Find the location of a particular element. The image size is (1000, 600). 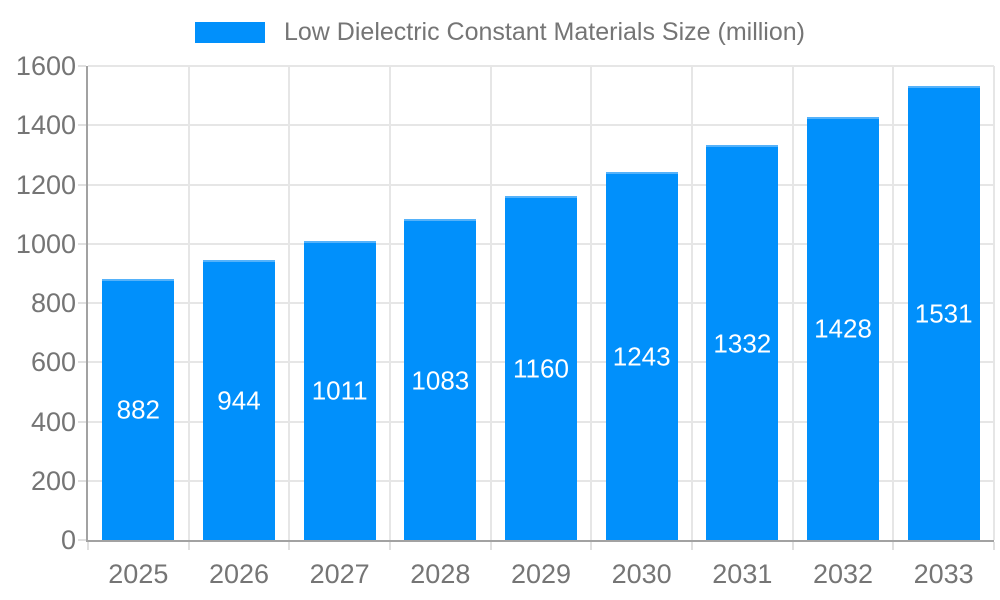

y-axis-label: 600 is located at coordinates (53, 362).